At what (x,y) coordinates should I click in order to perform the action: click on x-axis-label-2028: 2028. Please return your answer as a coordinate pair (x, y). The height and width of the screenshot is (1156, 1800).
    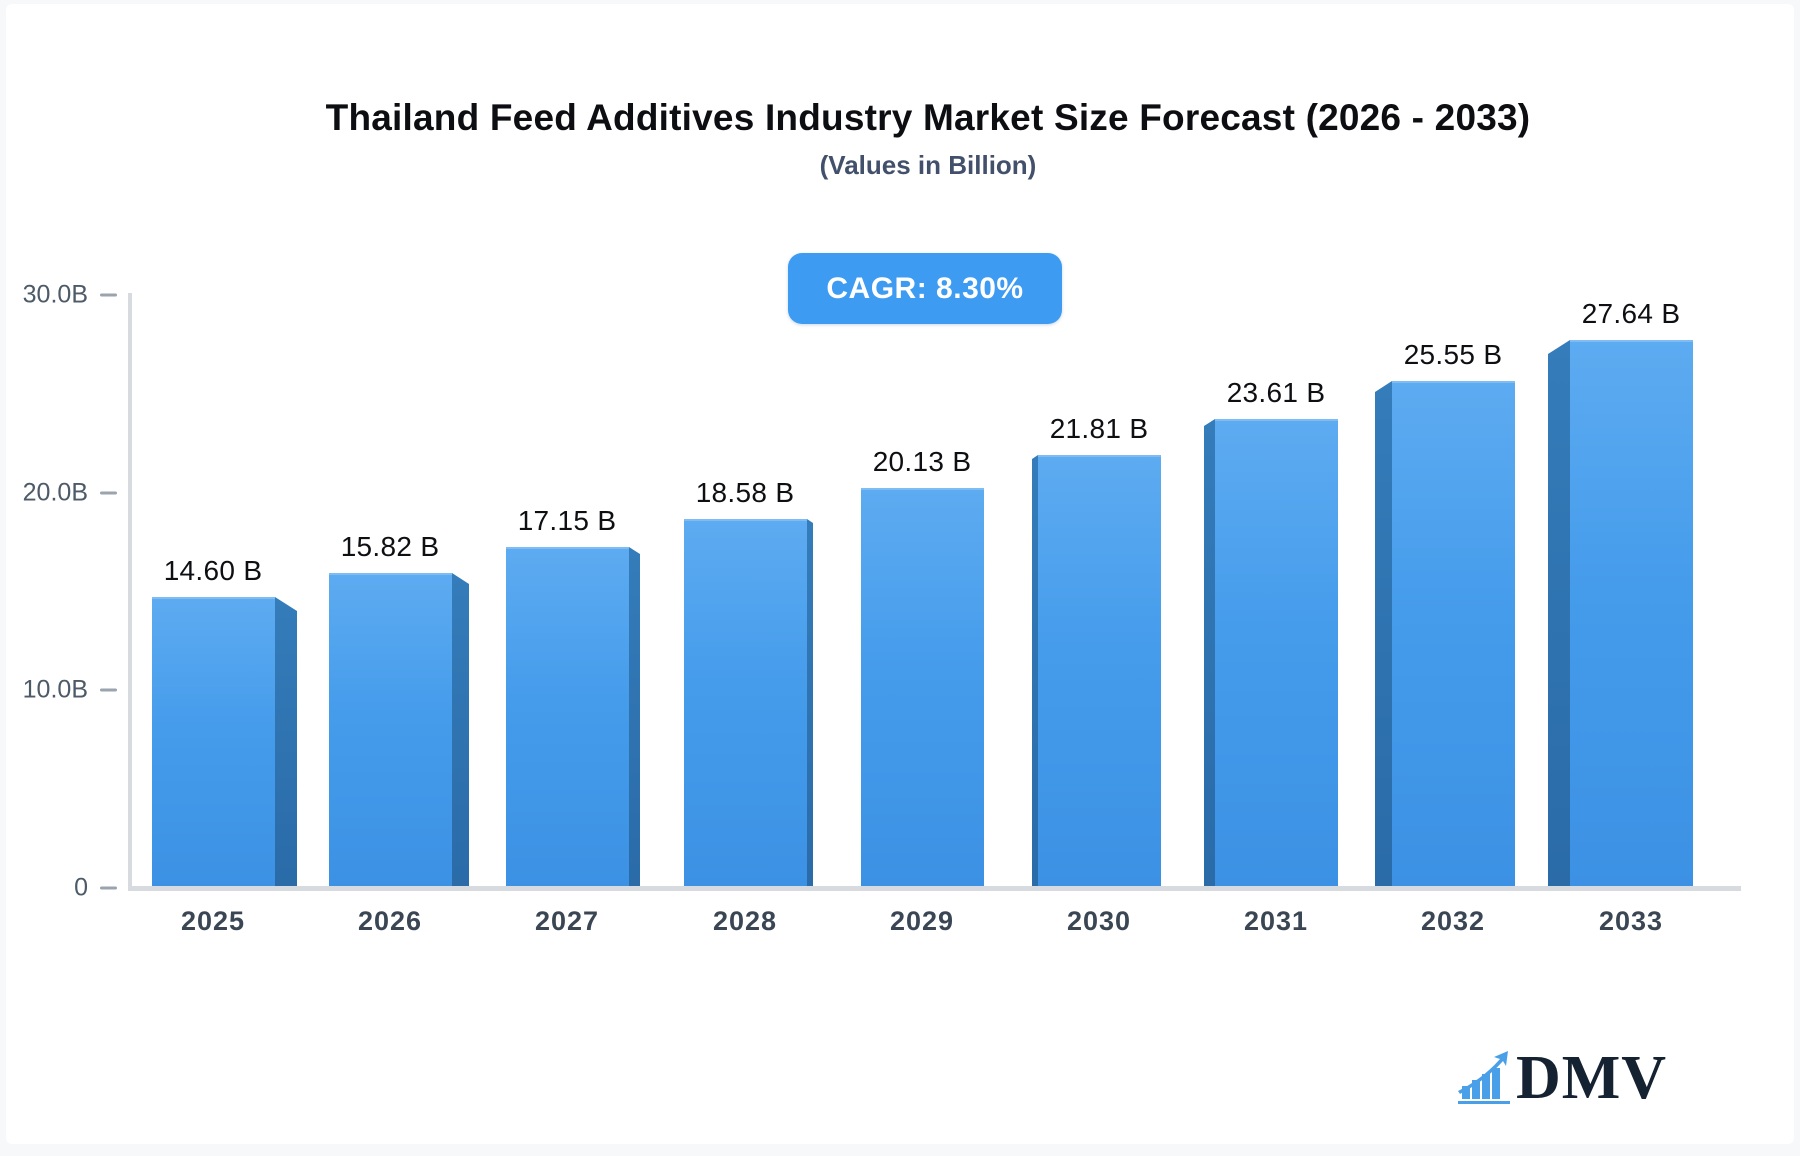
    Looking at the image, I should click on (745, 921).